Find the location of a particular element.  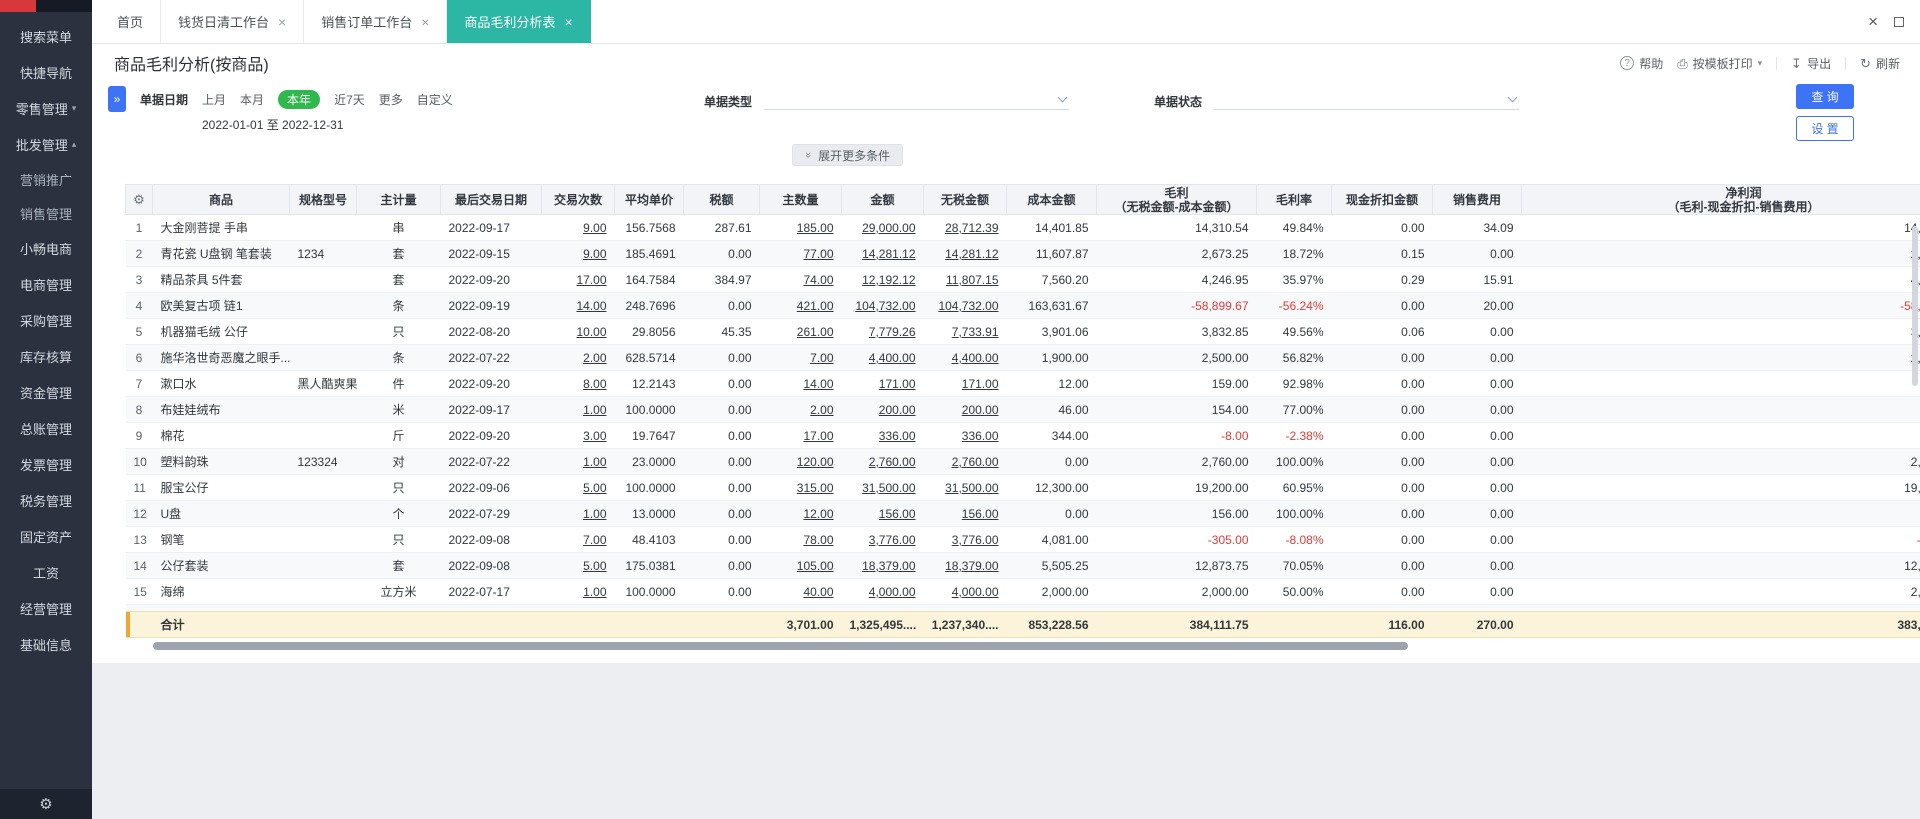

date-option-this-year: 本年 is located at coordinates (299, 99).